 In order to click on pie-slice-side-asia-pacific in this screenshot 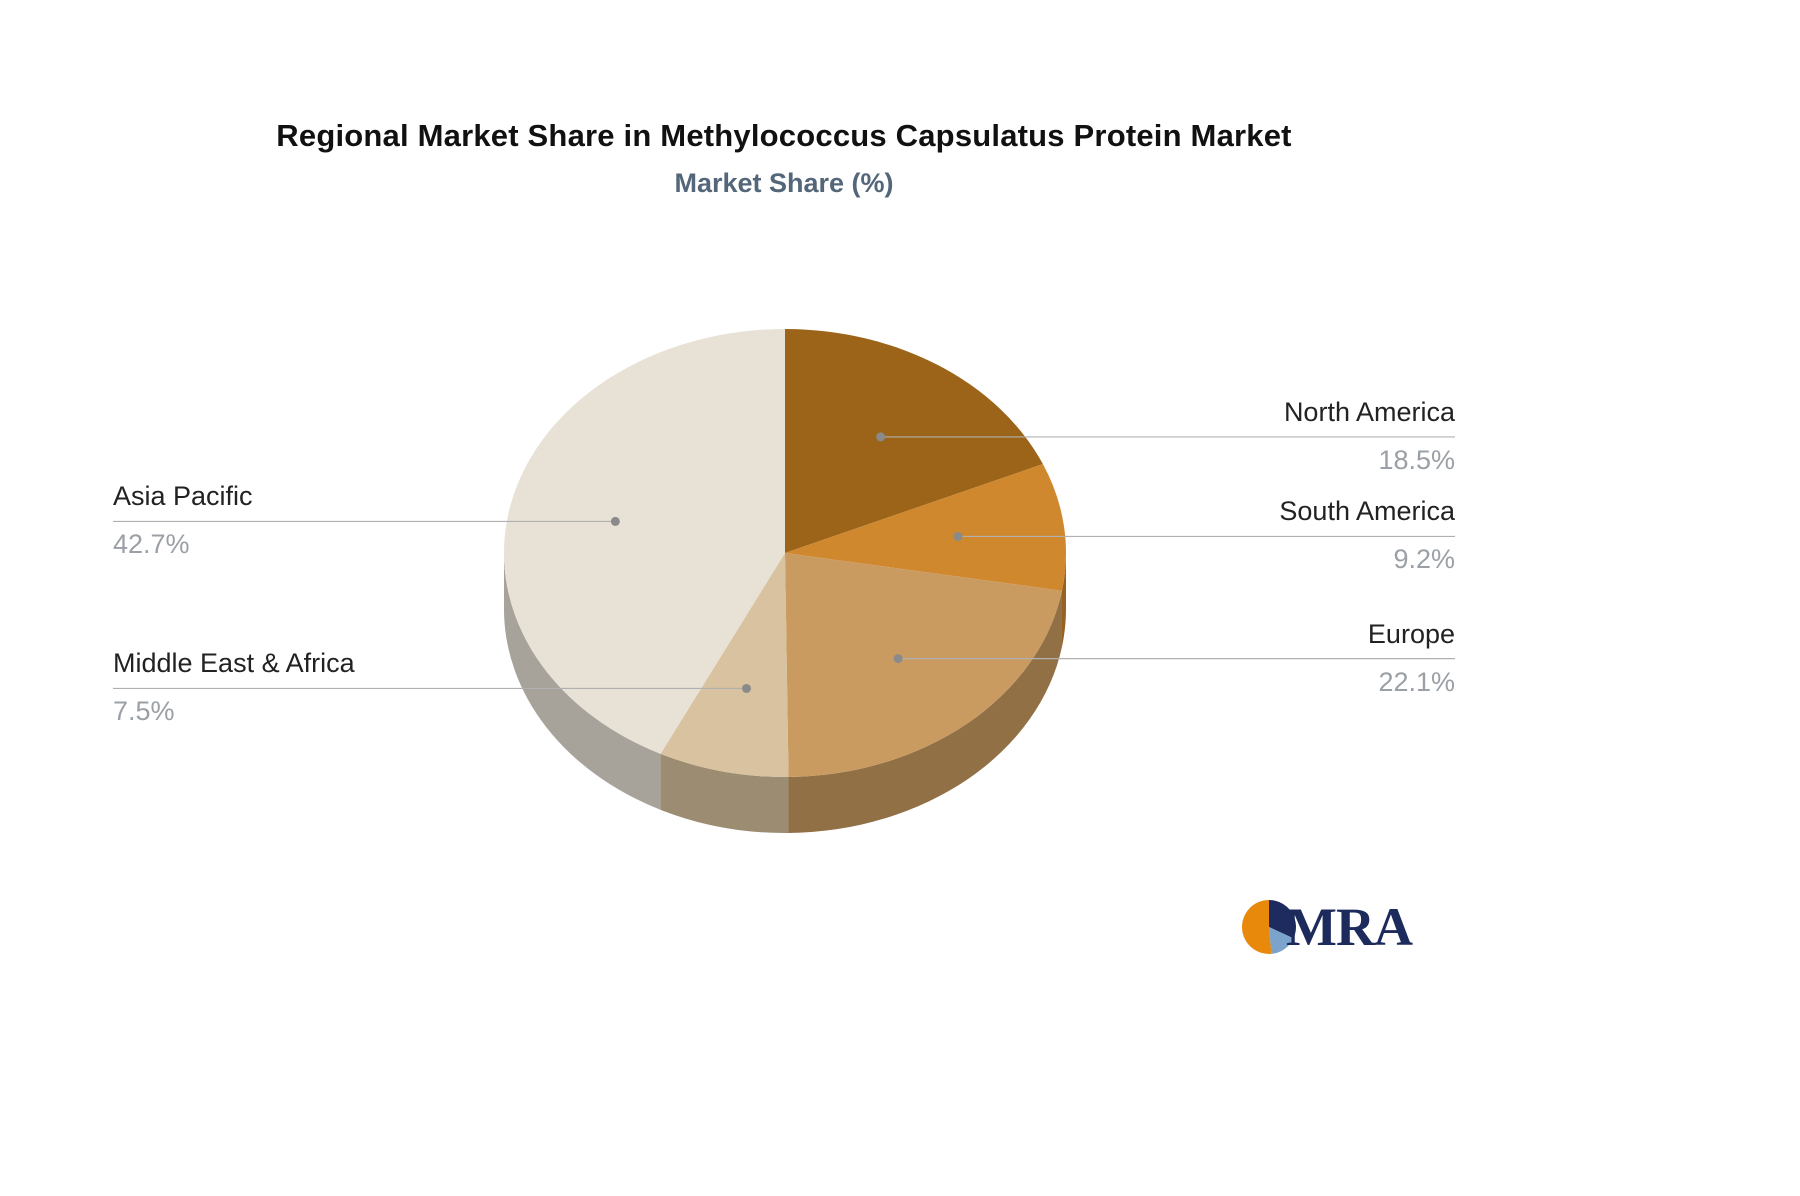, I will do `click(582, 681)`.